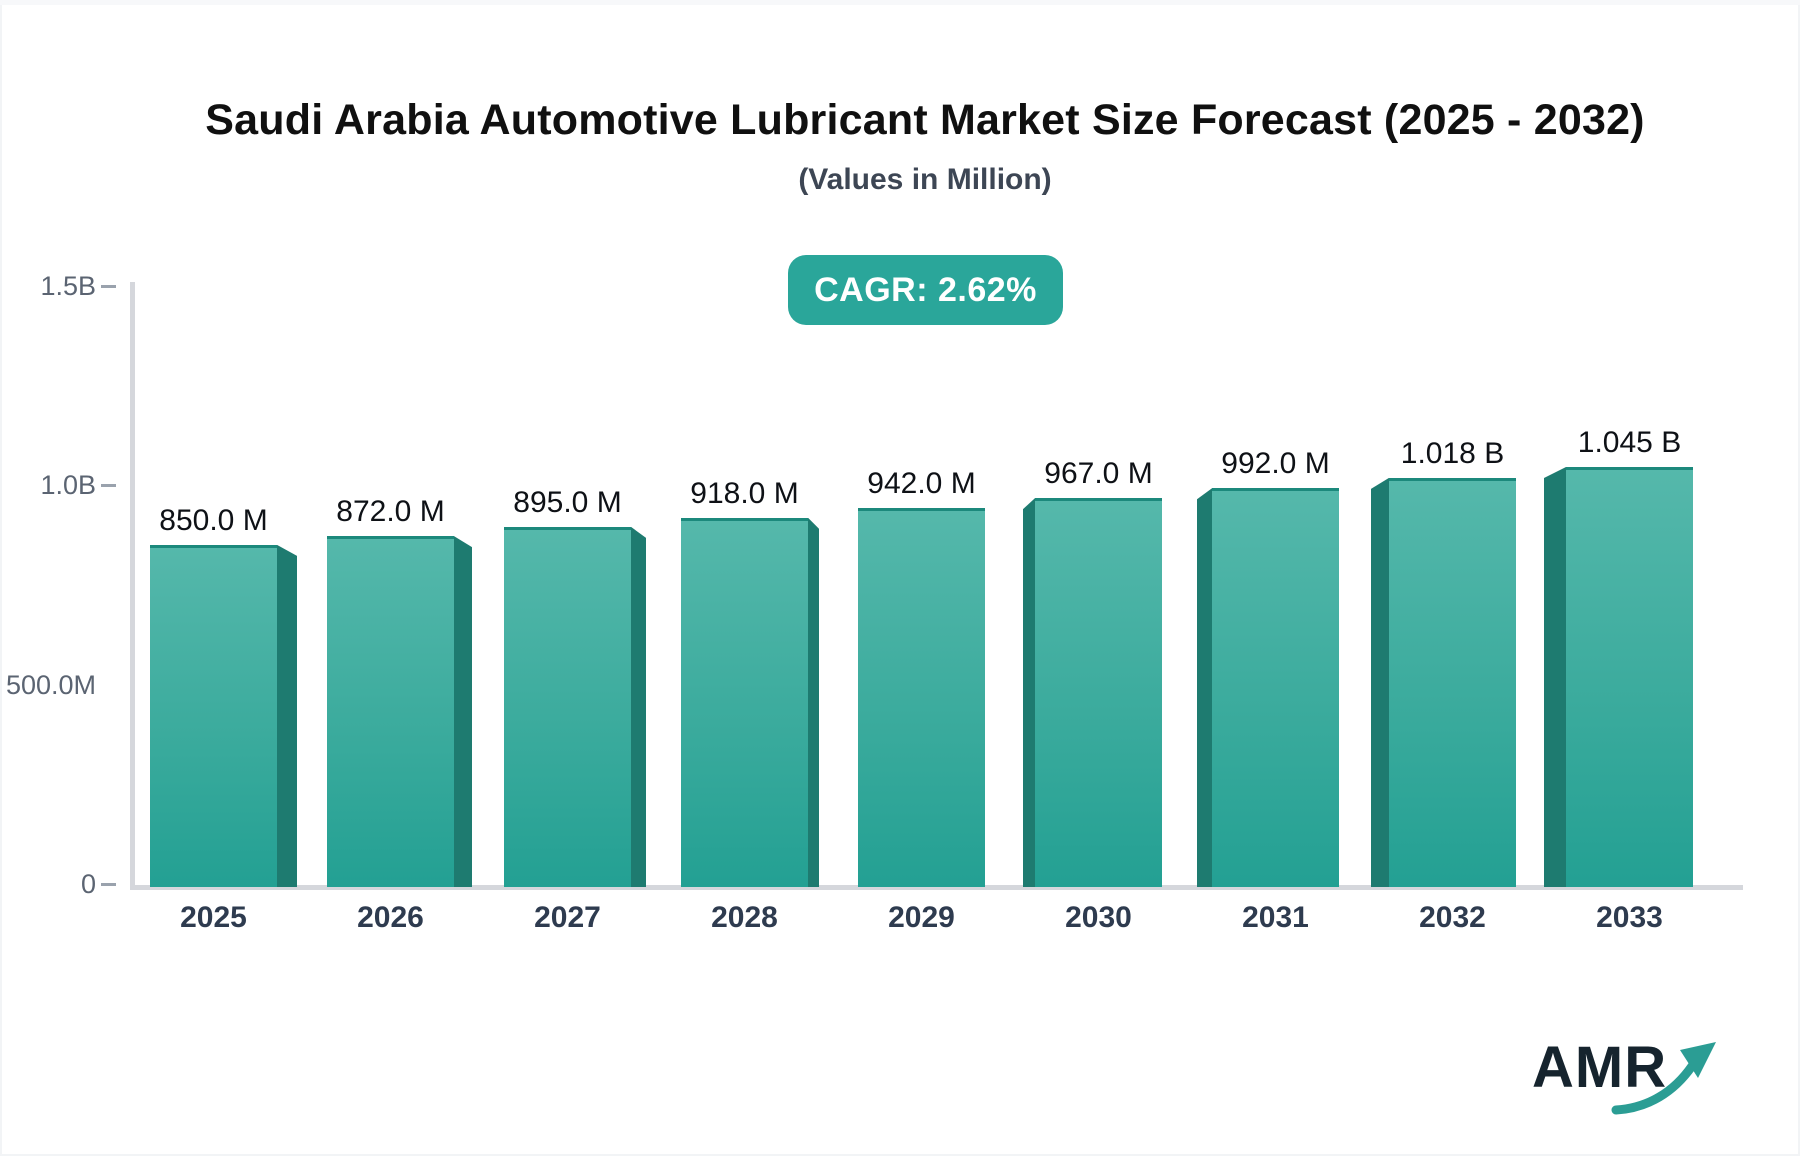  Describe the element at coordinates (1098, 474) in the screenshot. I see `bar-value-label: 967.0 M` at that location.